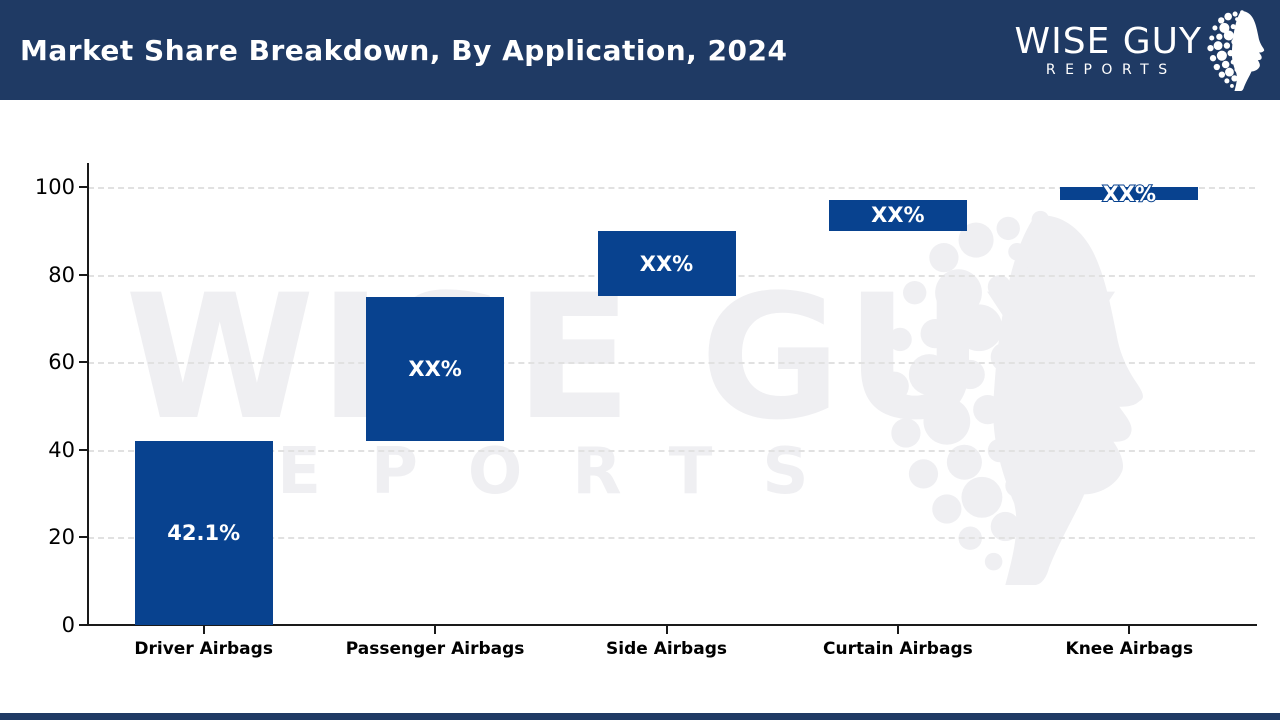 This screenshot has height=720, width=1280. Describe the element at coordinates (203, 649) in the screenshot. I see `x-tick-label: Driver Airbags` at that location.